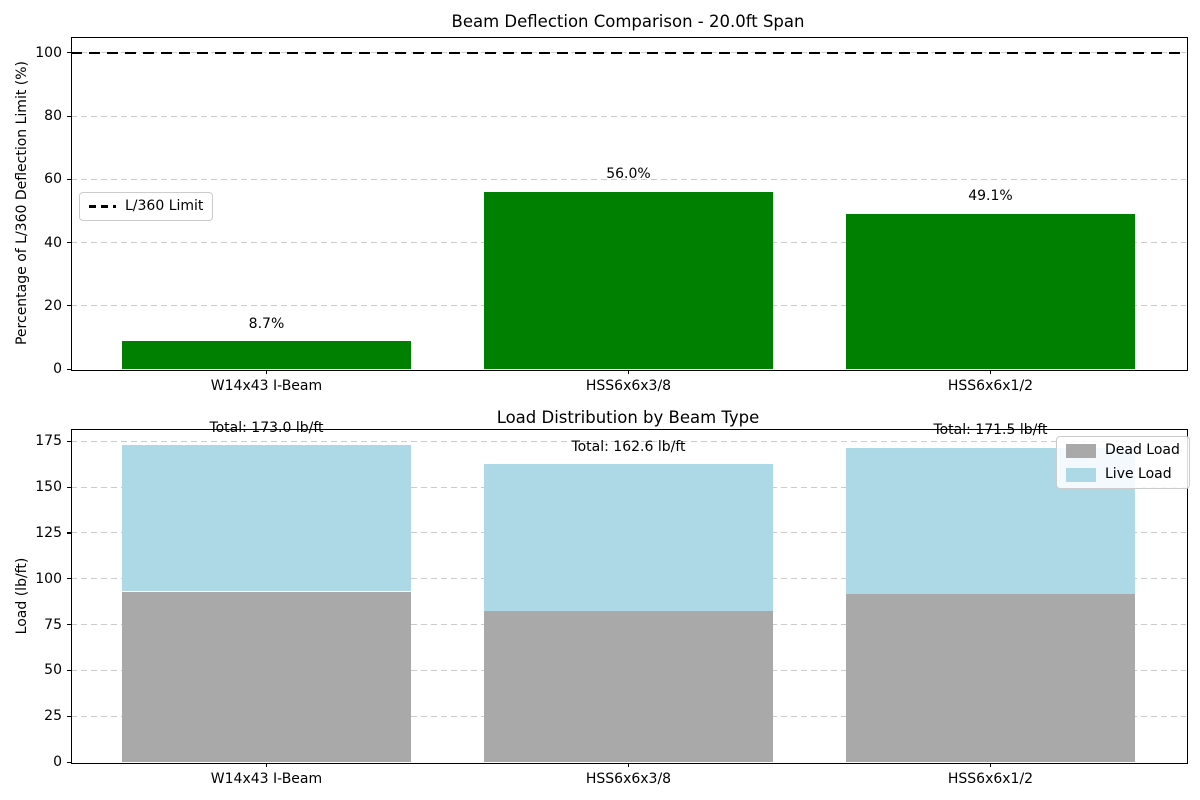 The image size is (1200, 800). Describe the element at coordinates (22, 203) in the screenshot. I see `chart1-y-axis-label: Percentage of L/360 Deflection Limit (%)` at that location.